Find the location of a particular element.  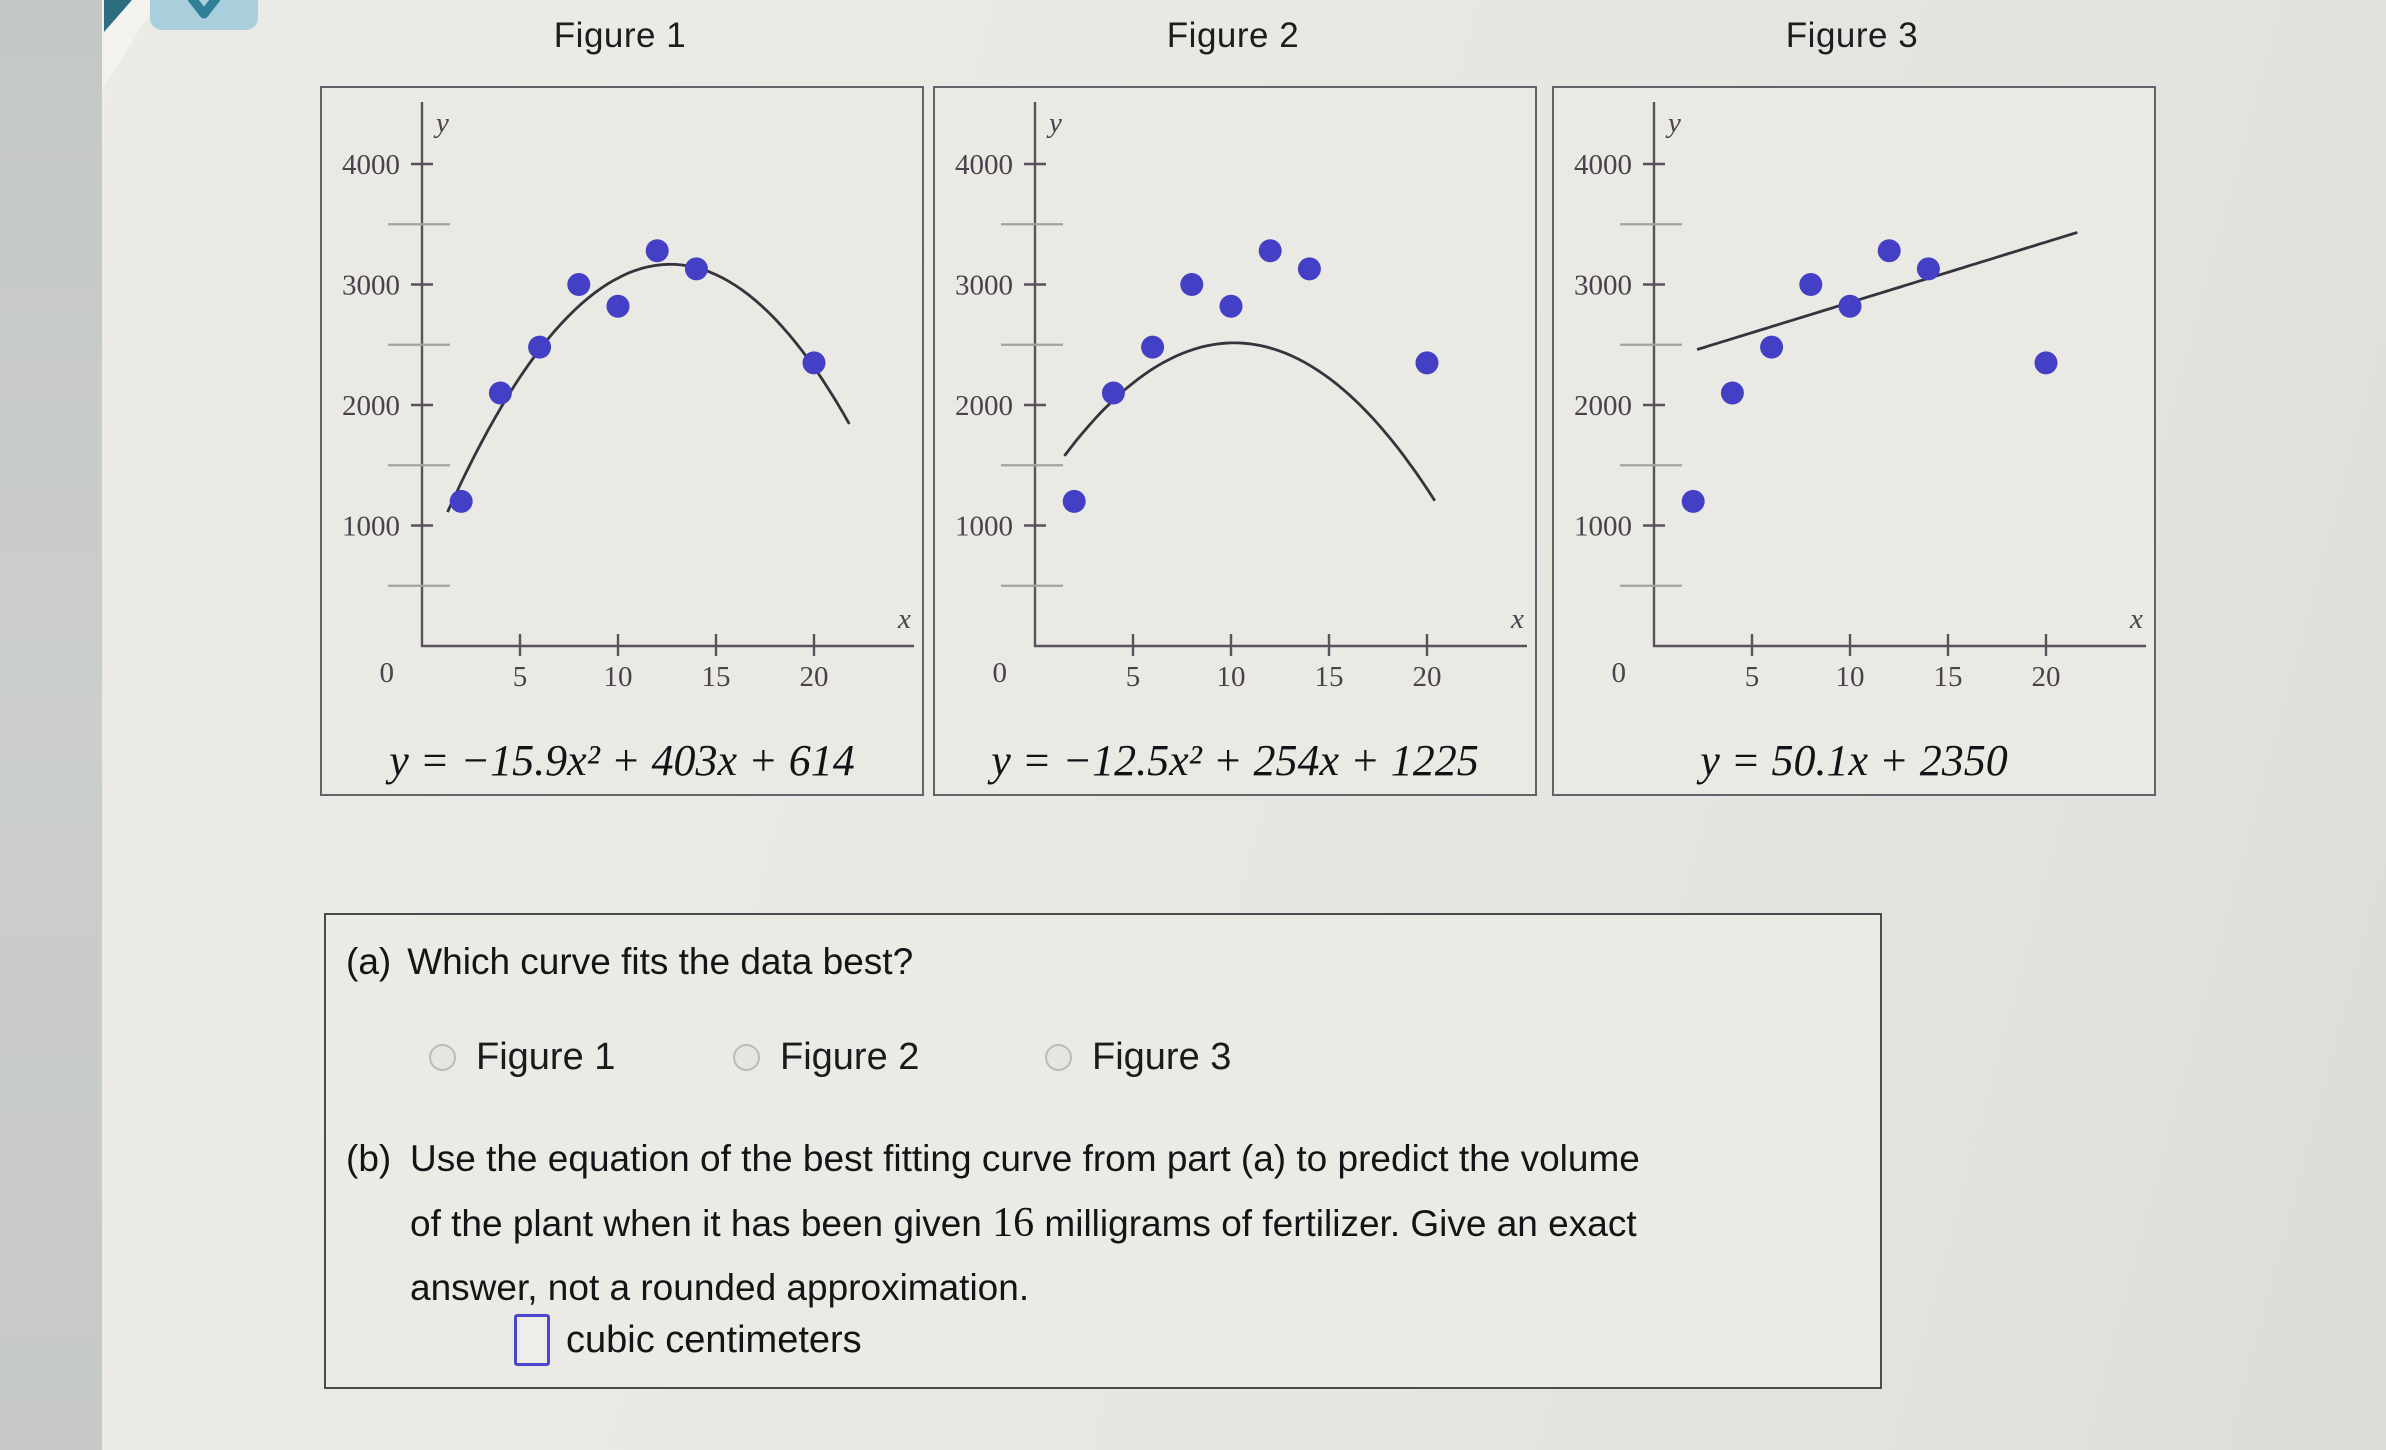

radio-figure-1-label: Figure 1 is located at coordinates (546, 1056).